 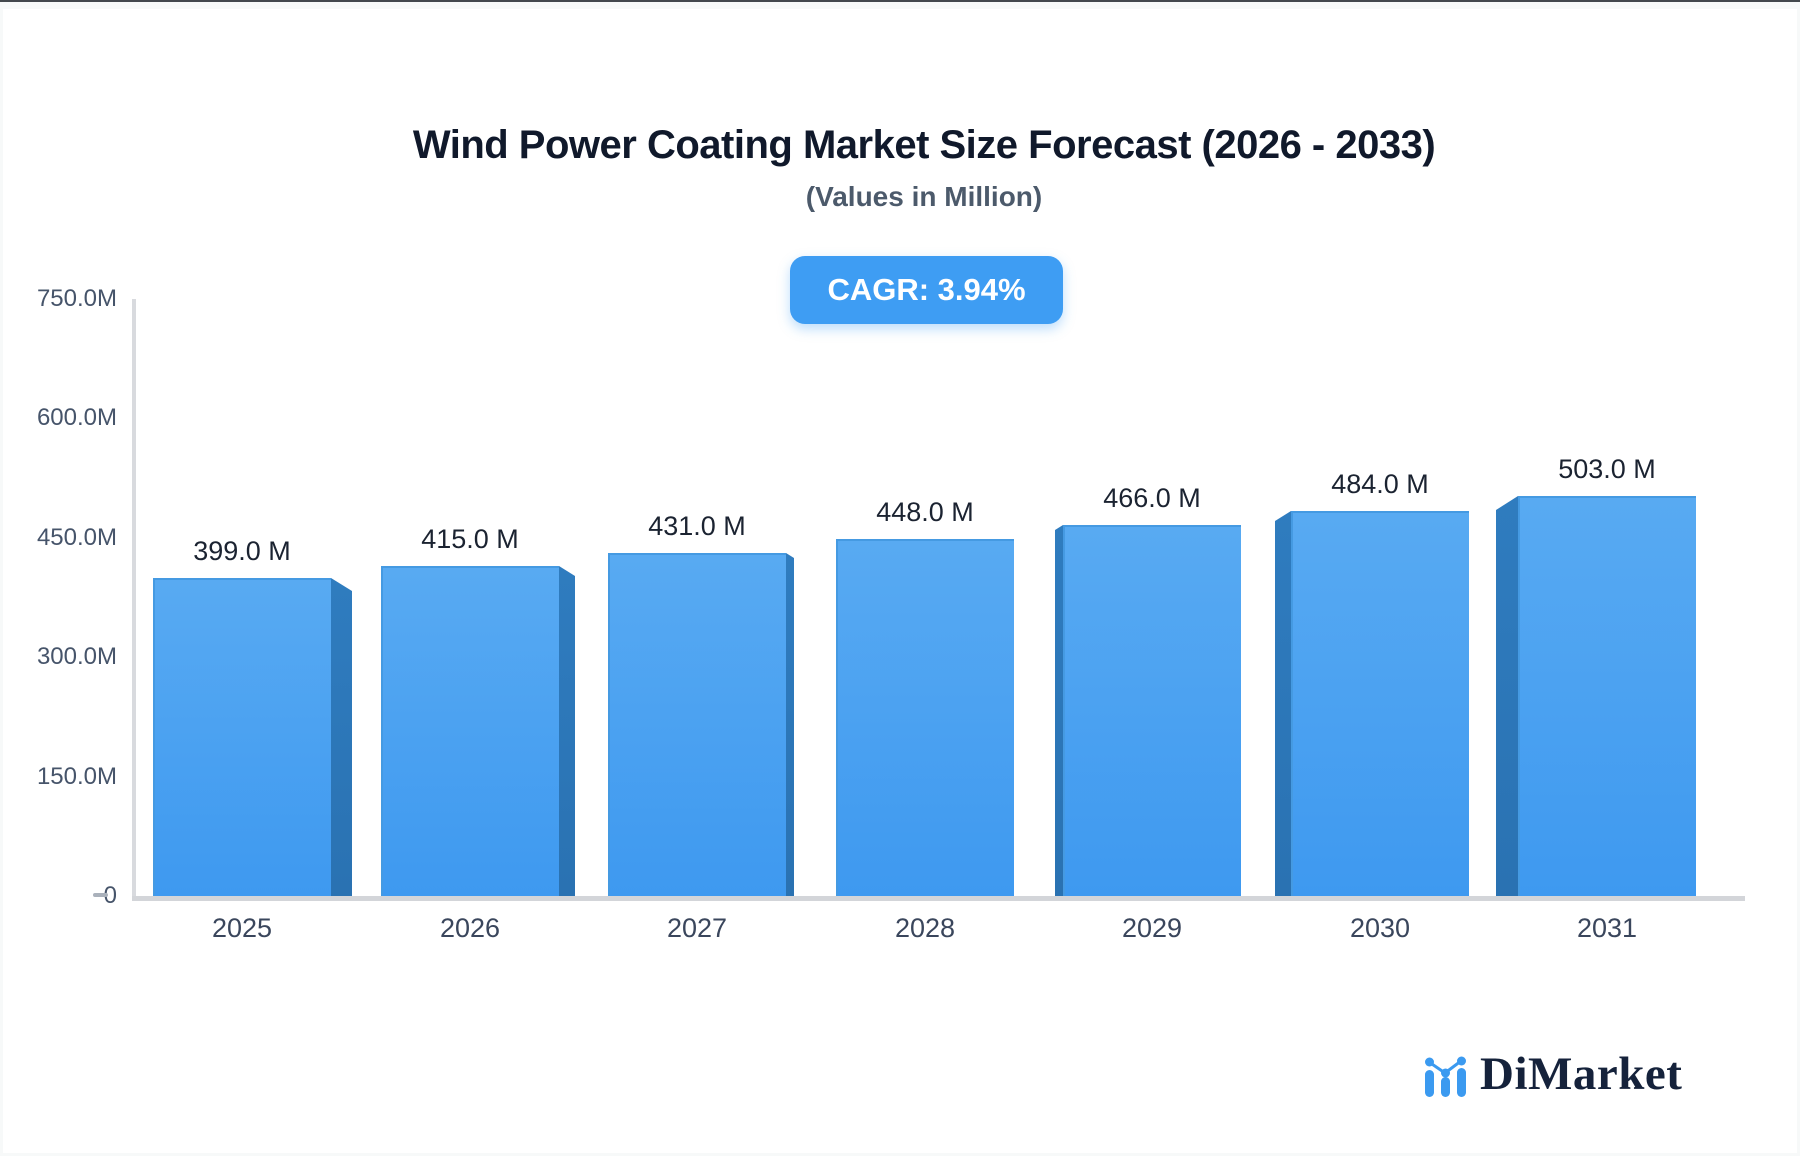 I want to click on x-axis-label: 2028, so click(x=925, y=928).